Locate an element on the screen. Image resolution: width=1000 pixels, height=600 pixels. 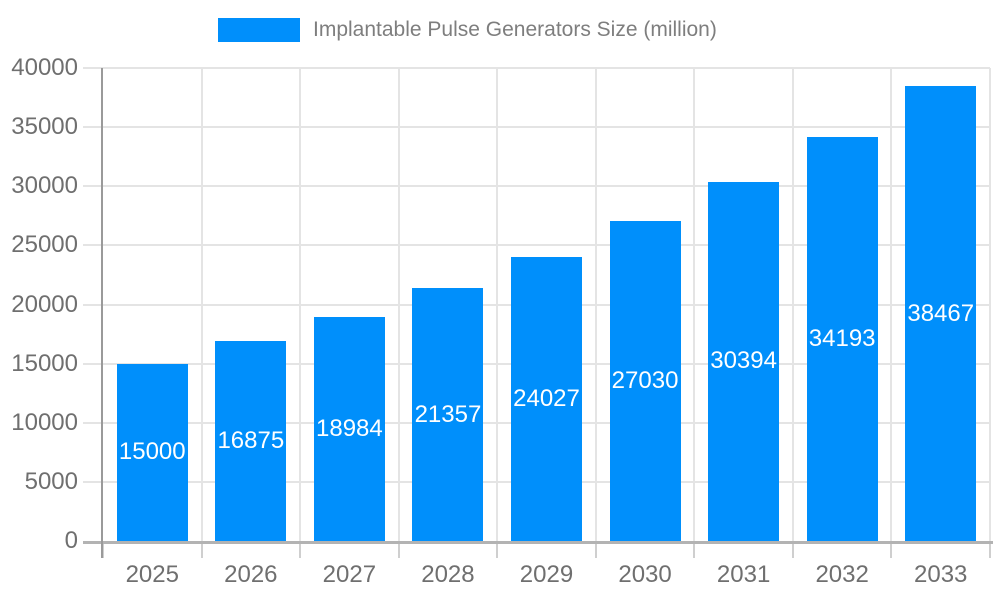
x-axis-label: 2033 is located at coordinates (941, 574).